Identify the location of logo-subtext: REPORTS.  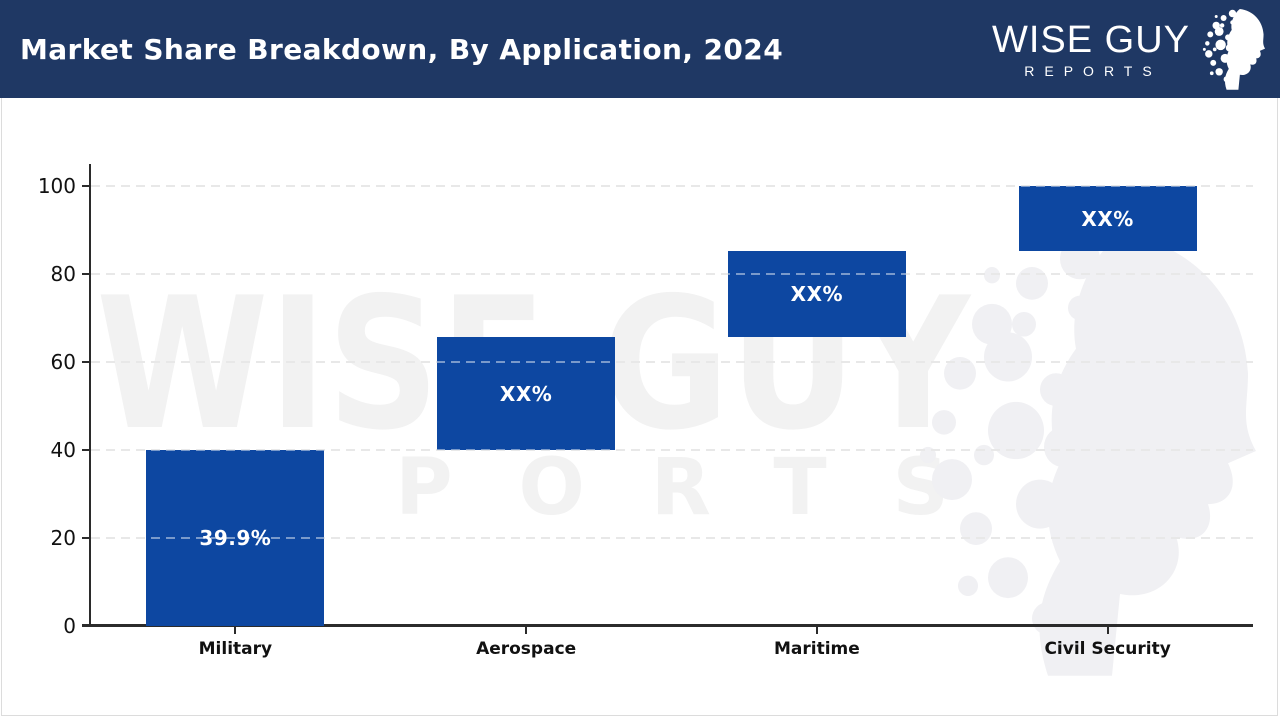
(1093, 70).